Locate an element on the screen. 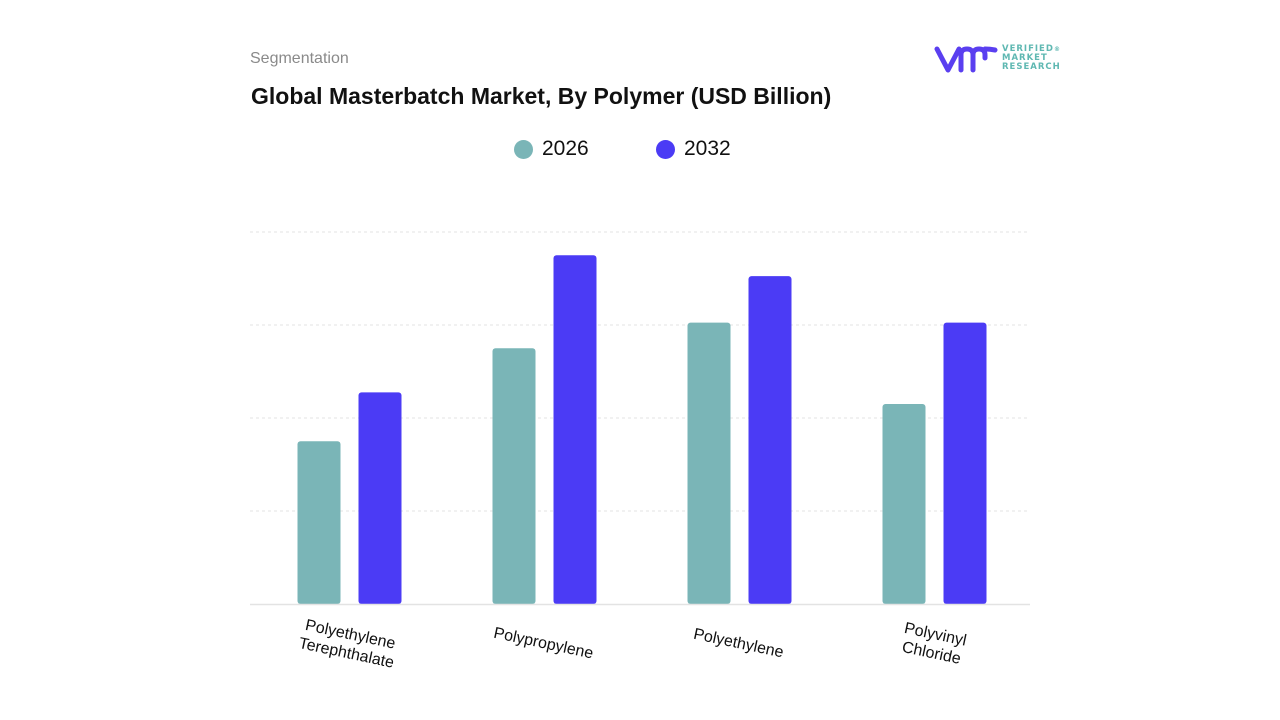 Image resolution: width=1280 pixels, height=720 pixels. segmentation-label: Segmentation is located at coordinates (299, 58).